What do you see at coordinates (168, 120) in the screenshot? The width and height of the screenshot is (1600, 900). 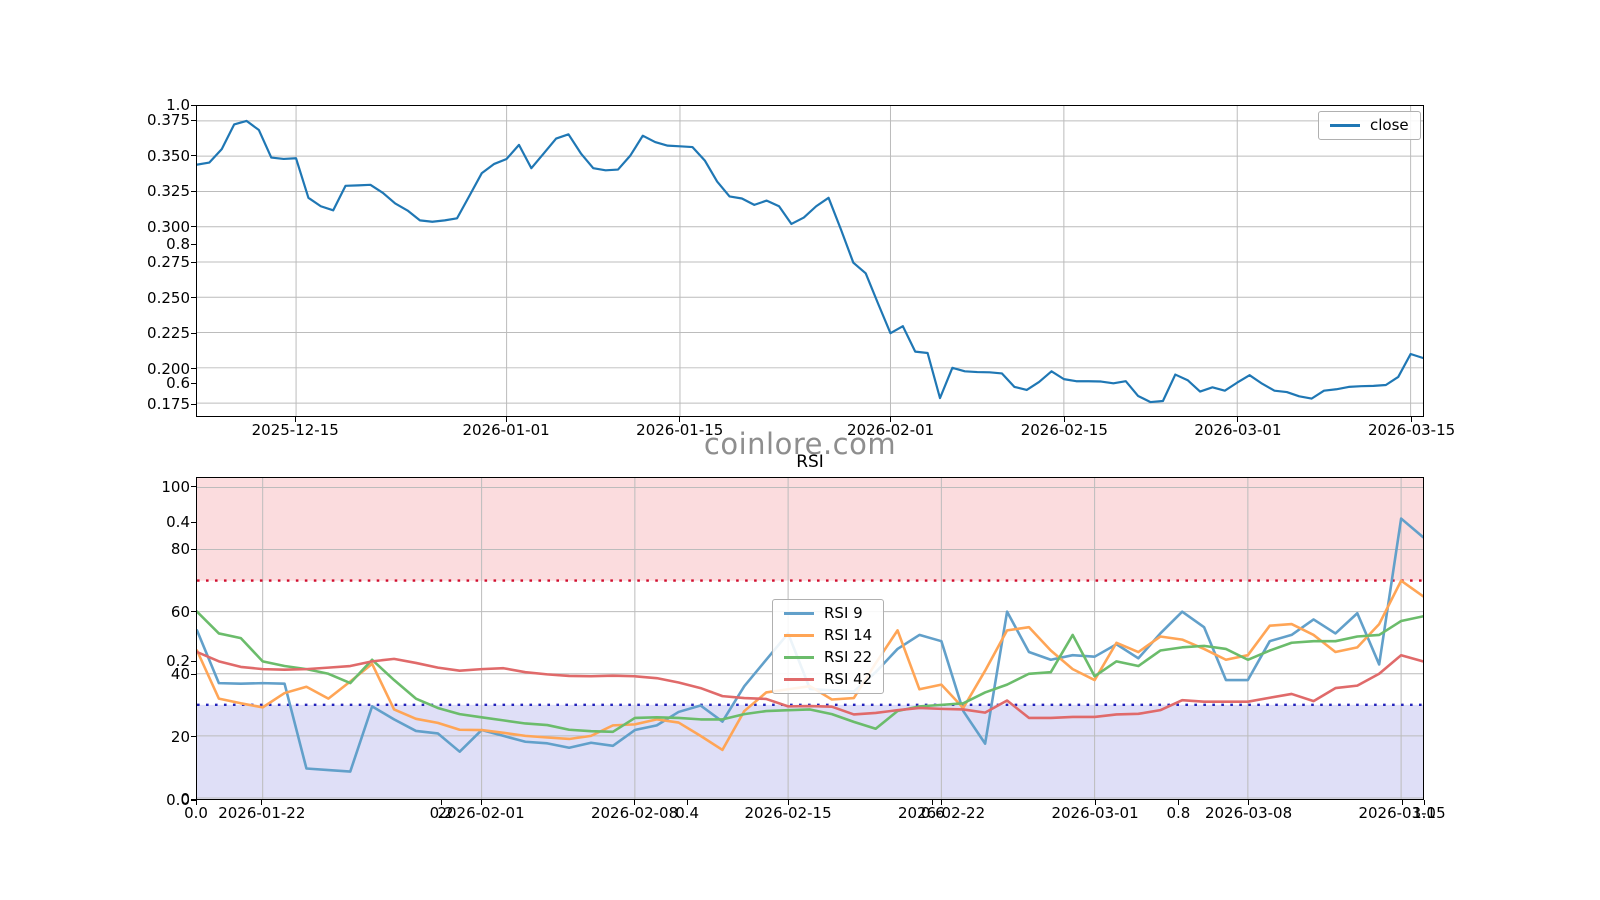 I see `y-tick-label: 0.375` at bounding box center [168, 120].